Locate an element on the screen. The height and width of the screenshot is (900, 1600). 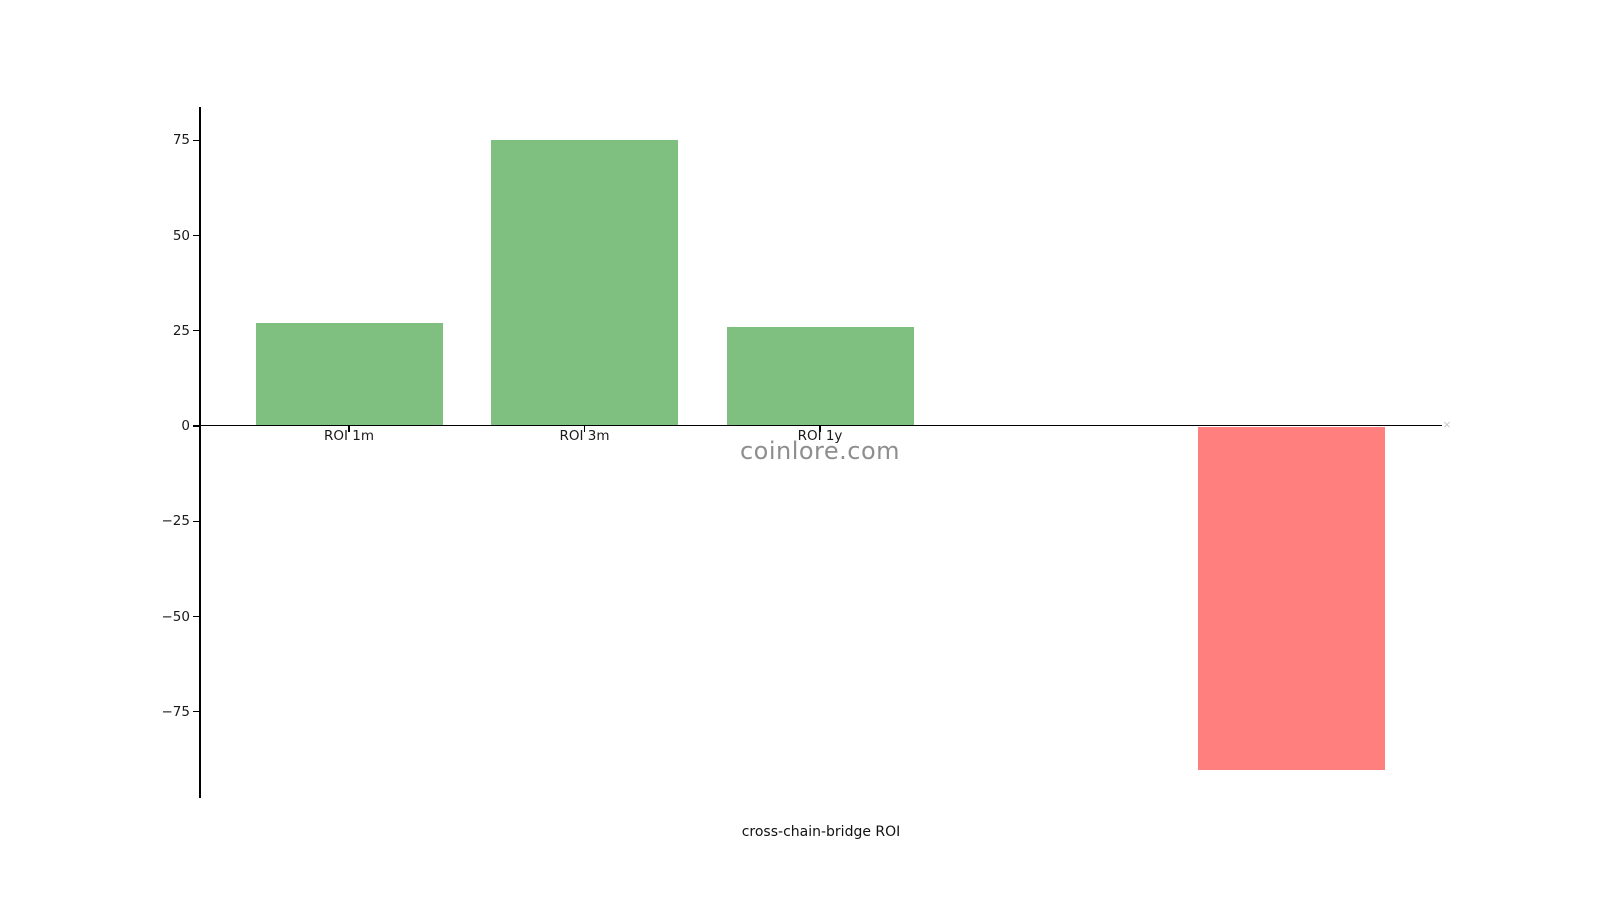
y-axis-spine is located at coordinates (200, 452).